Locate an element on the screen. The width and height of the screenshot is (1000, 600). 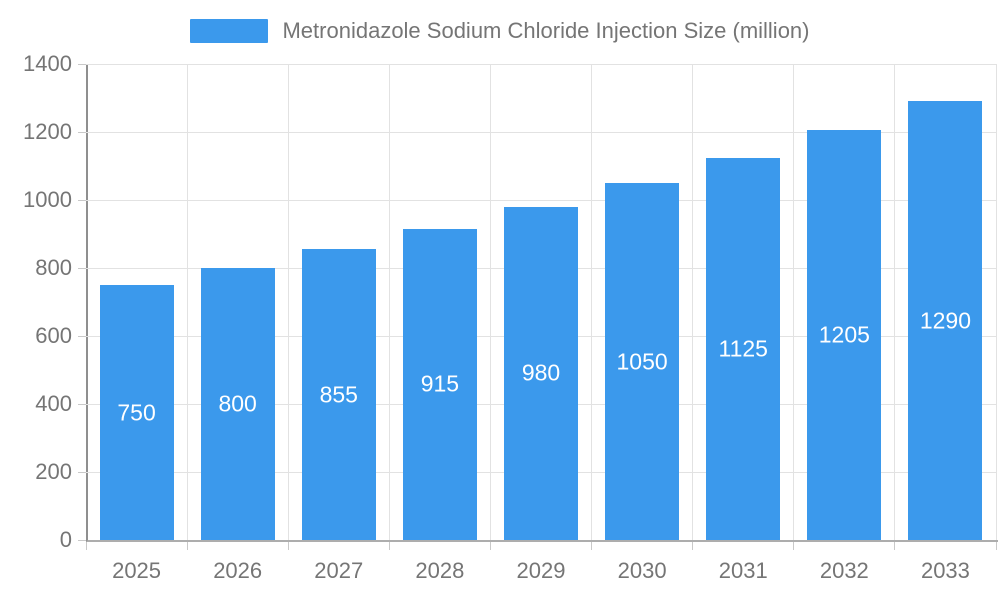
bar: 1290 is located at coordinates (945, 320).